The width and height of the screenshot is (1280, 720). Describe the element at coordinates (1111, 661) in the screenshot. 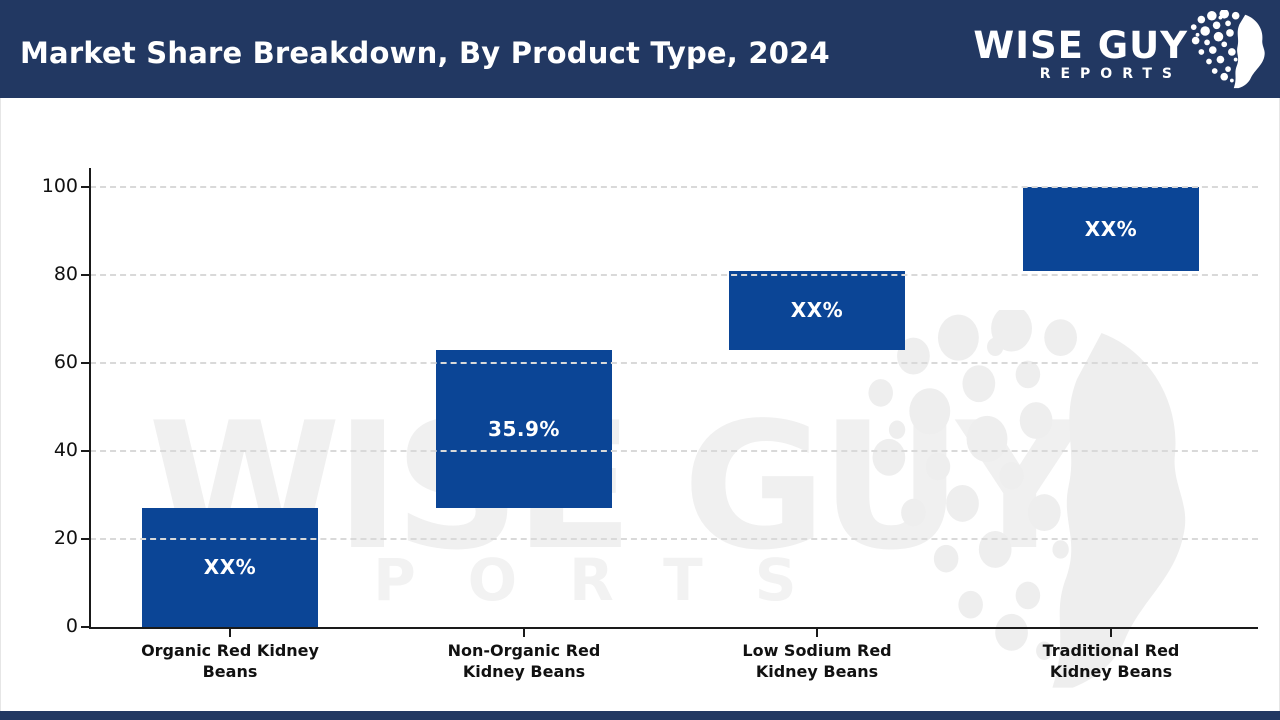

I see `x-axis-category-label: Traditional Red Kidney Beans` at that location.